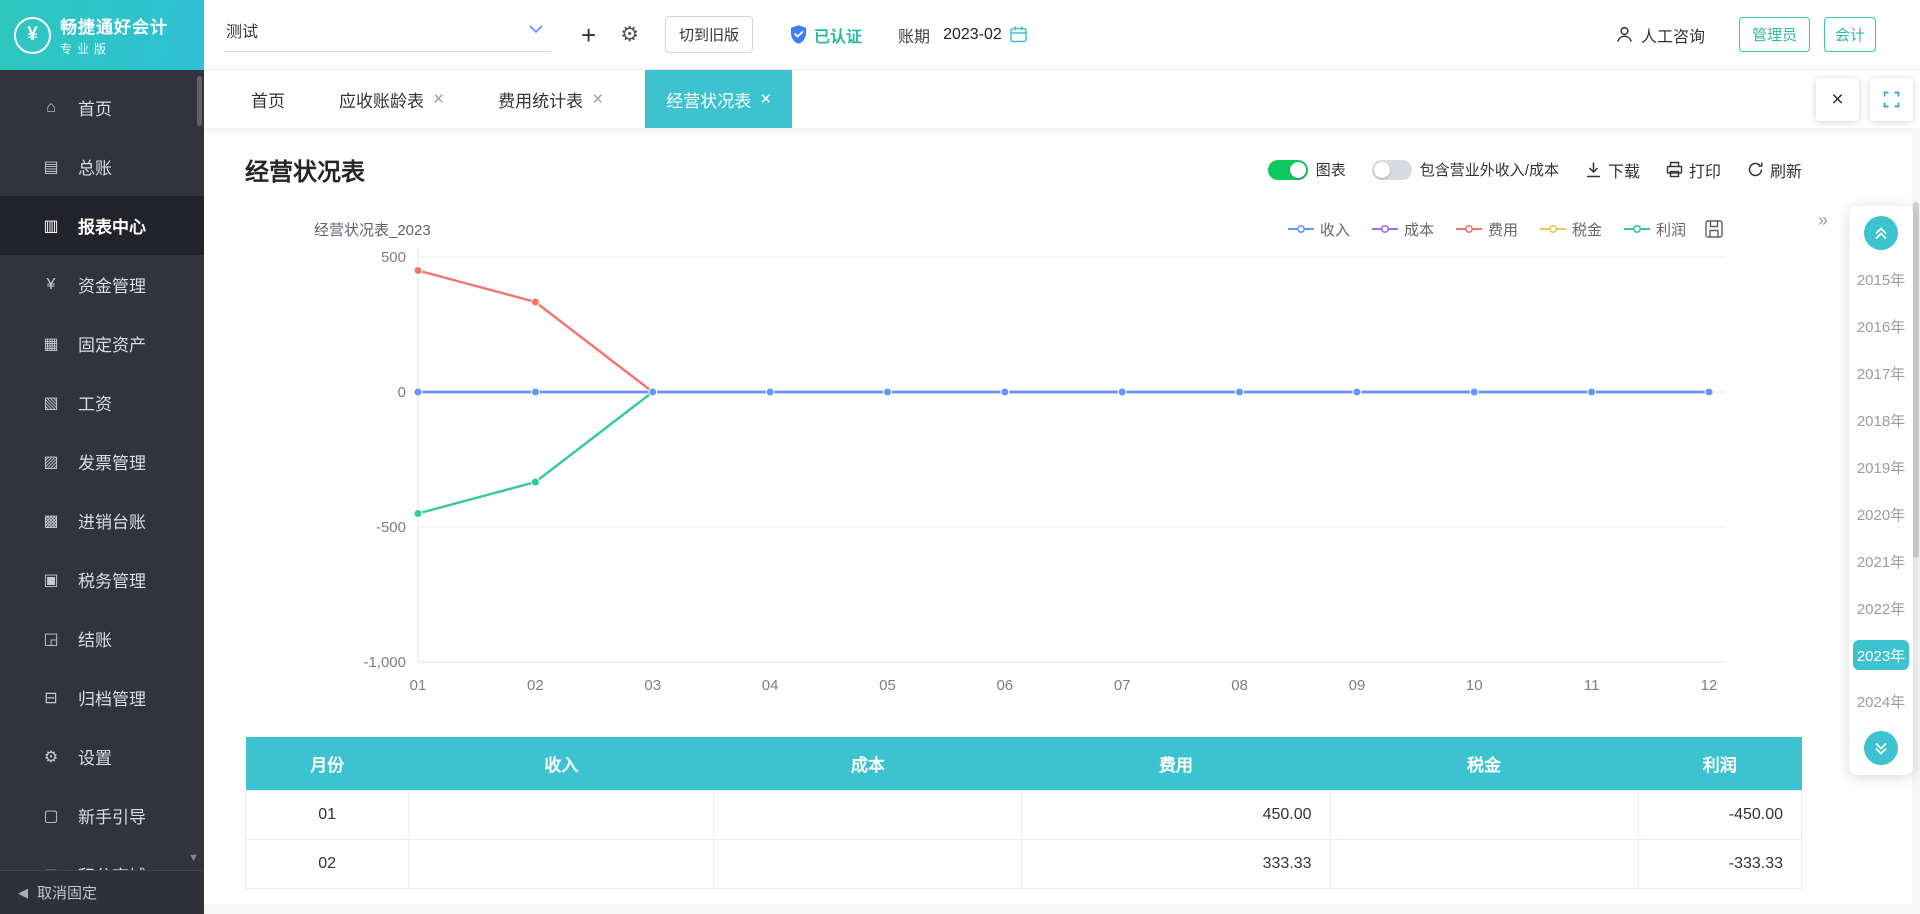 This screenshot has height=914, width=1920. I want to click on tab-首页: 首页, so click(268, 99).